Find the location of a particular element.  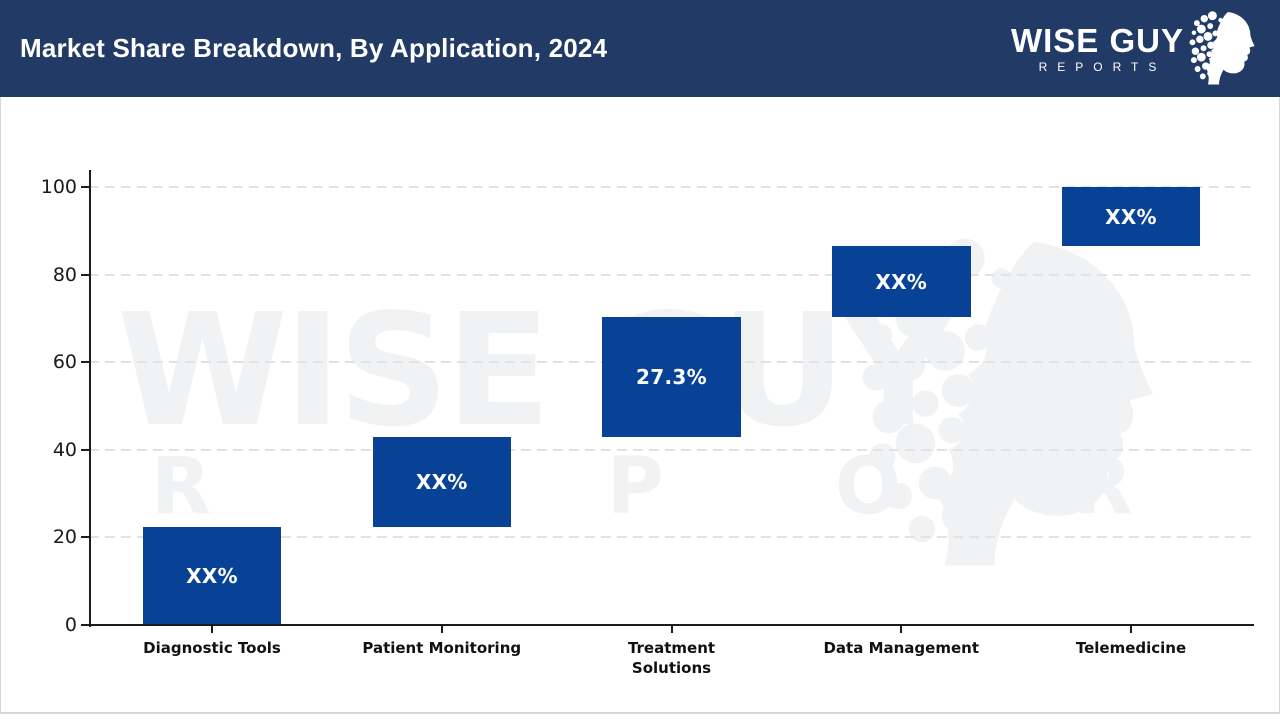

y-tick-label: 0 is located at coordinates (70, 624).